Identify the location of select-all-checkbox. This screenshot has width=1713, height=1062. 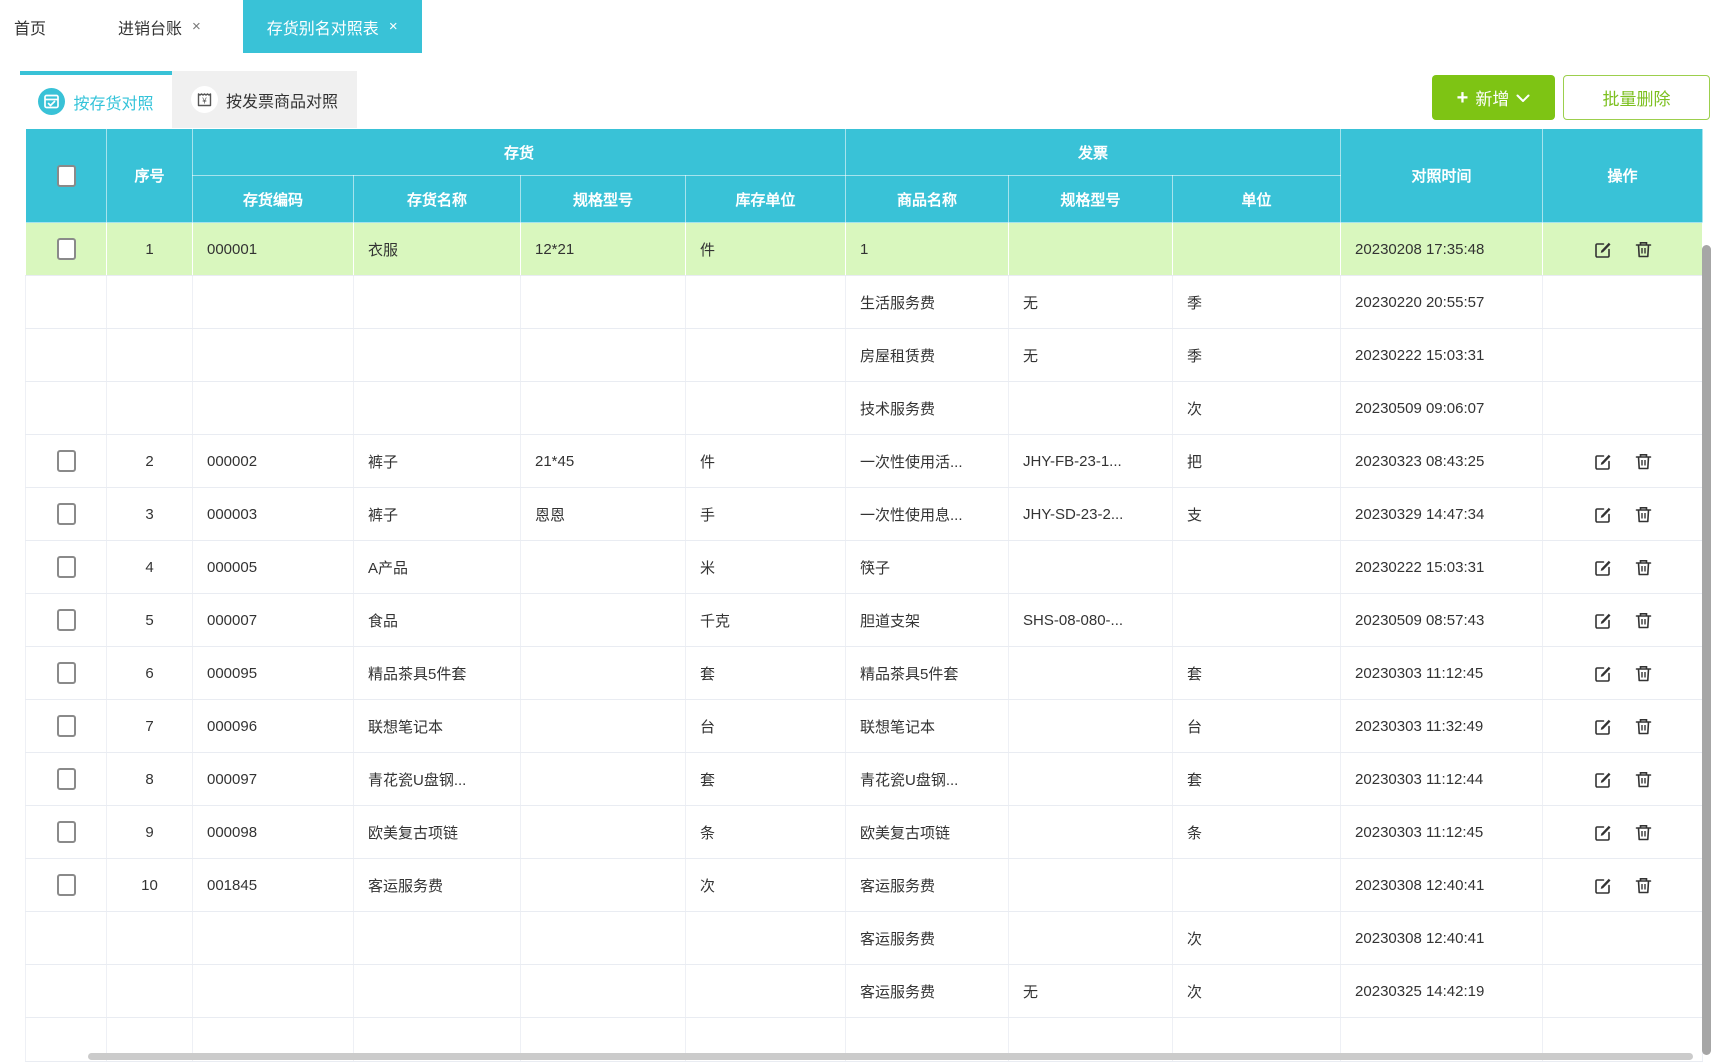
(66, 175).